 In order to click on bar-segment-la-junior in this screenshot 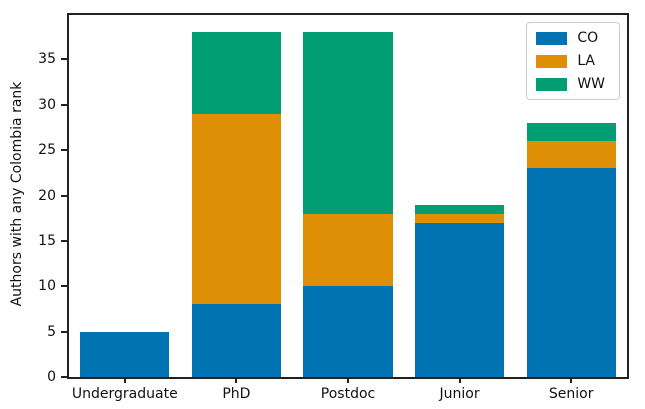, I will do `click(459, 218)`.